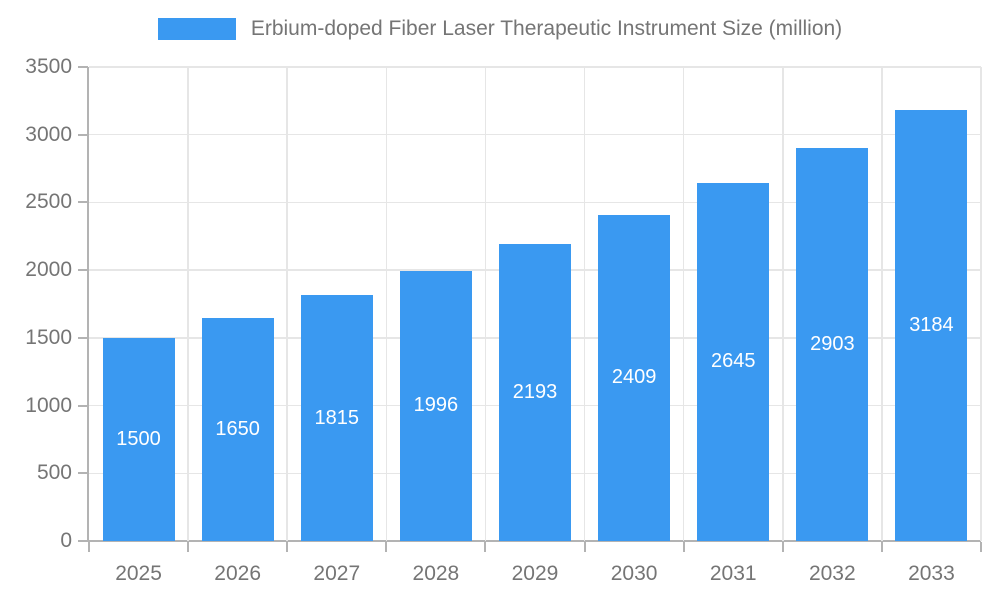 This screenshot has width=1000, height=600. Describe the element at coordinates (138, 573) in the screenshot. I see `x-tick-label: 2025` at that location.